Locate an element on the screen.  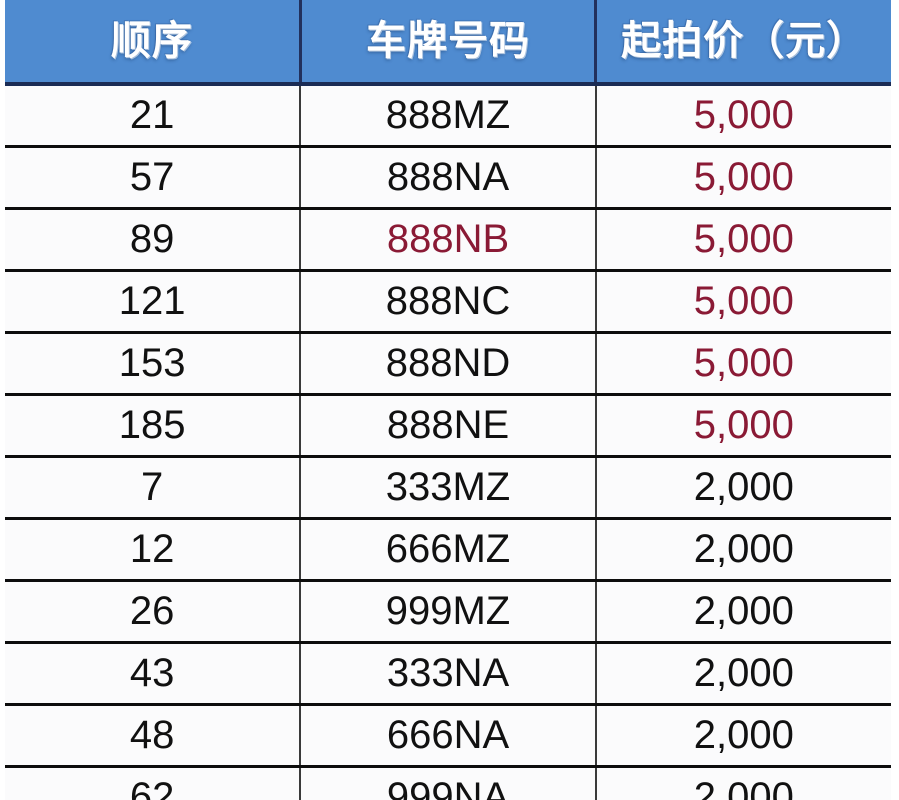
cell-sequence: 21 is located at coordinates (153, 116).